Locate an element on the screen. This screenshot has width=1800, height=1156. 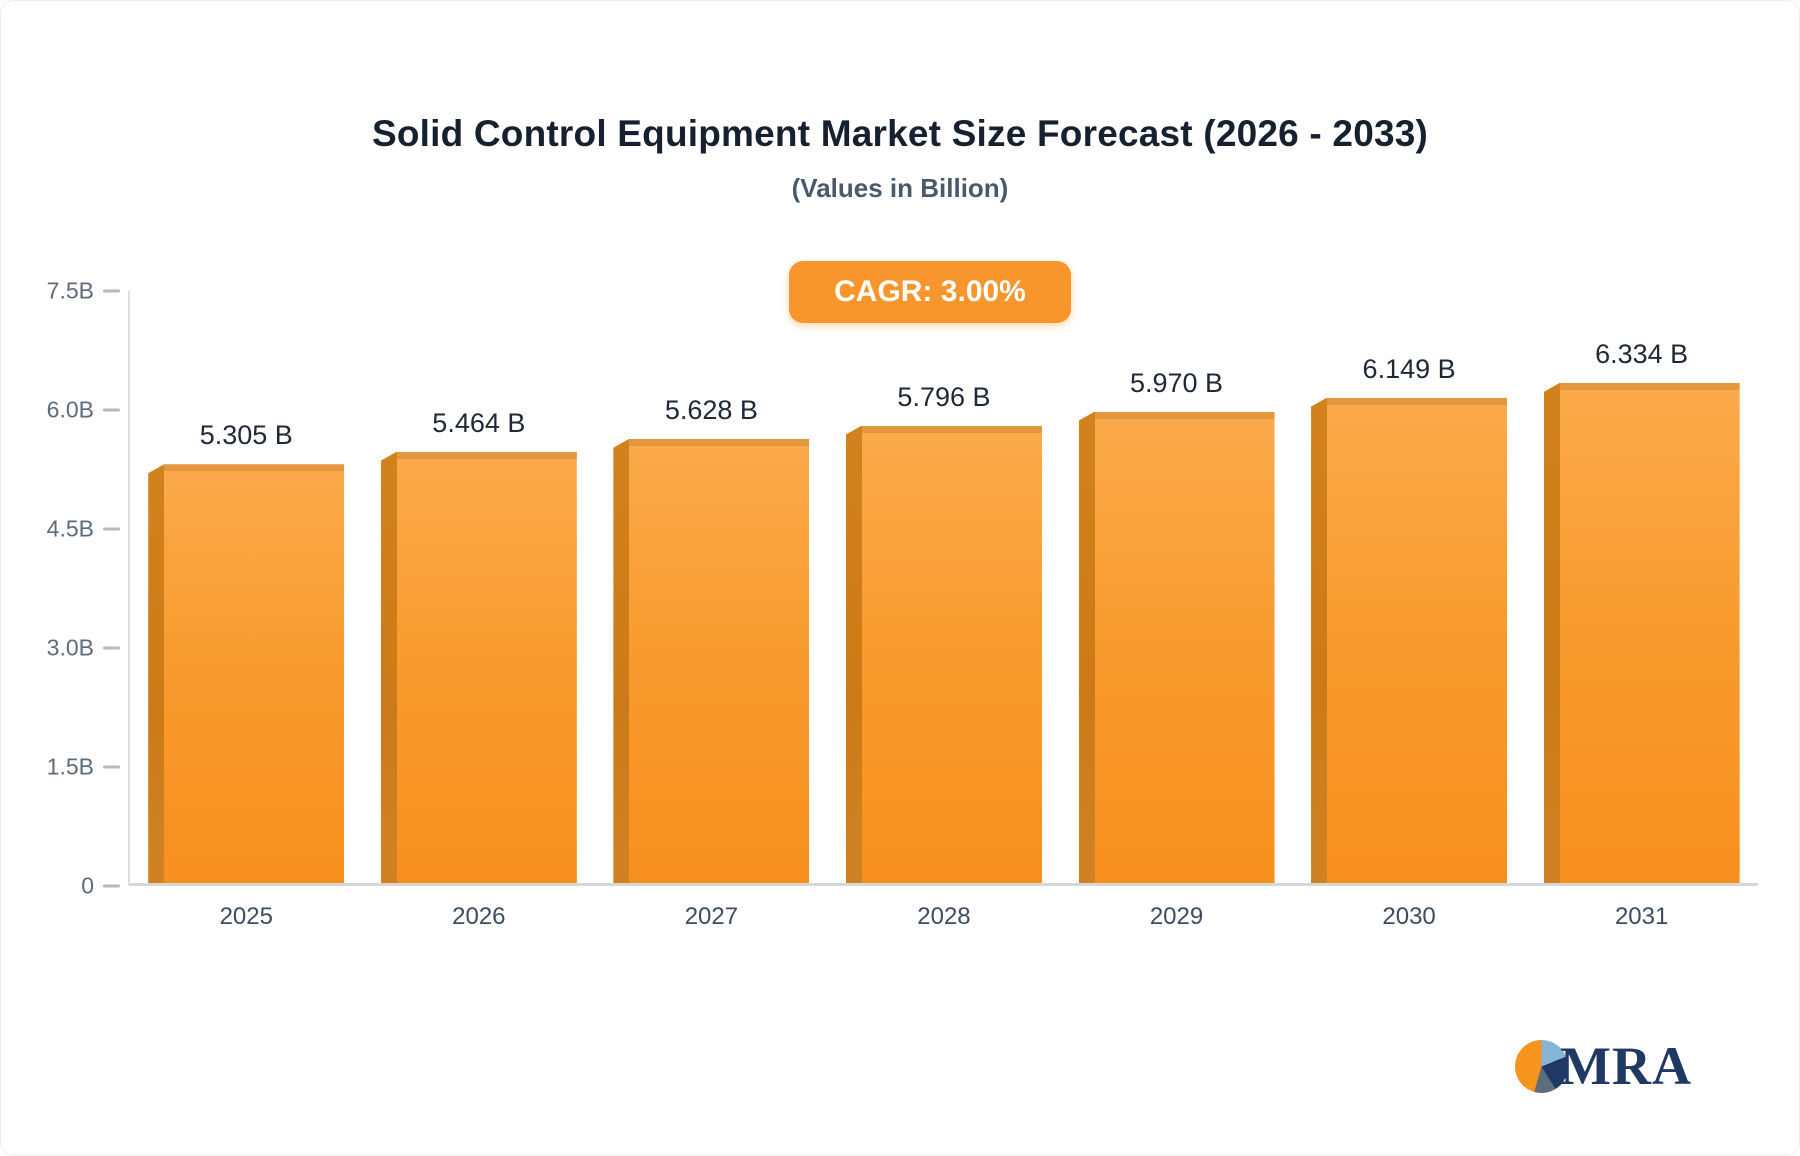
x-axis-label: 2027 is located at coordinates (711, 916).